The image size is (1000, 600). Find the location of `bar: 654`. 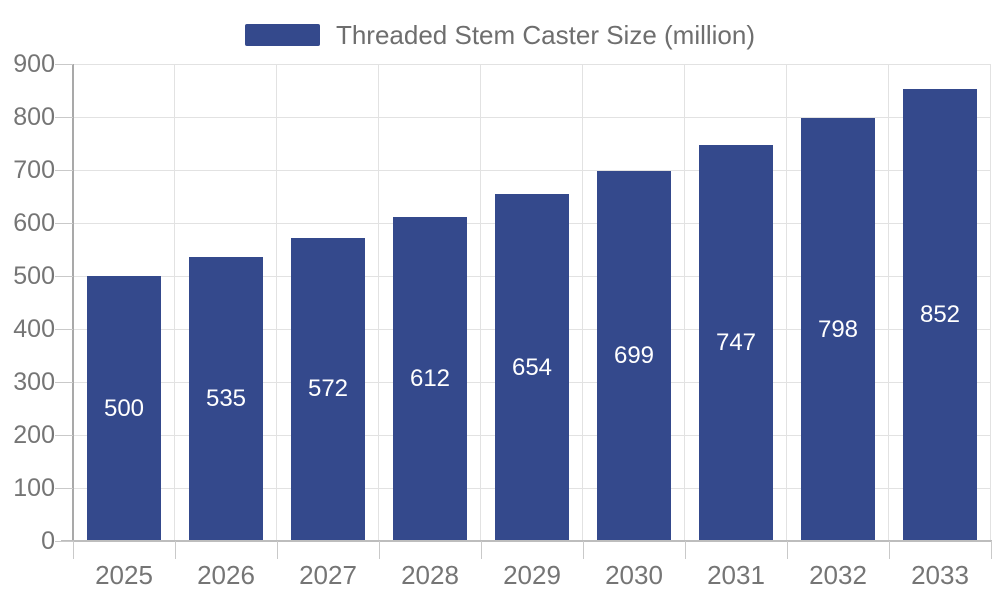

bar: 654 is located at coordinates (532, 367).